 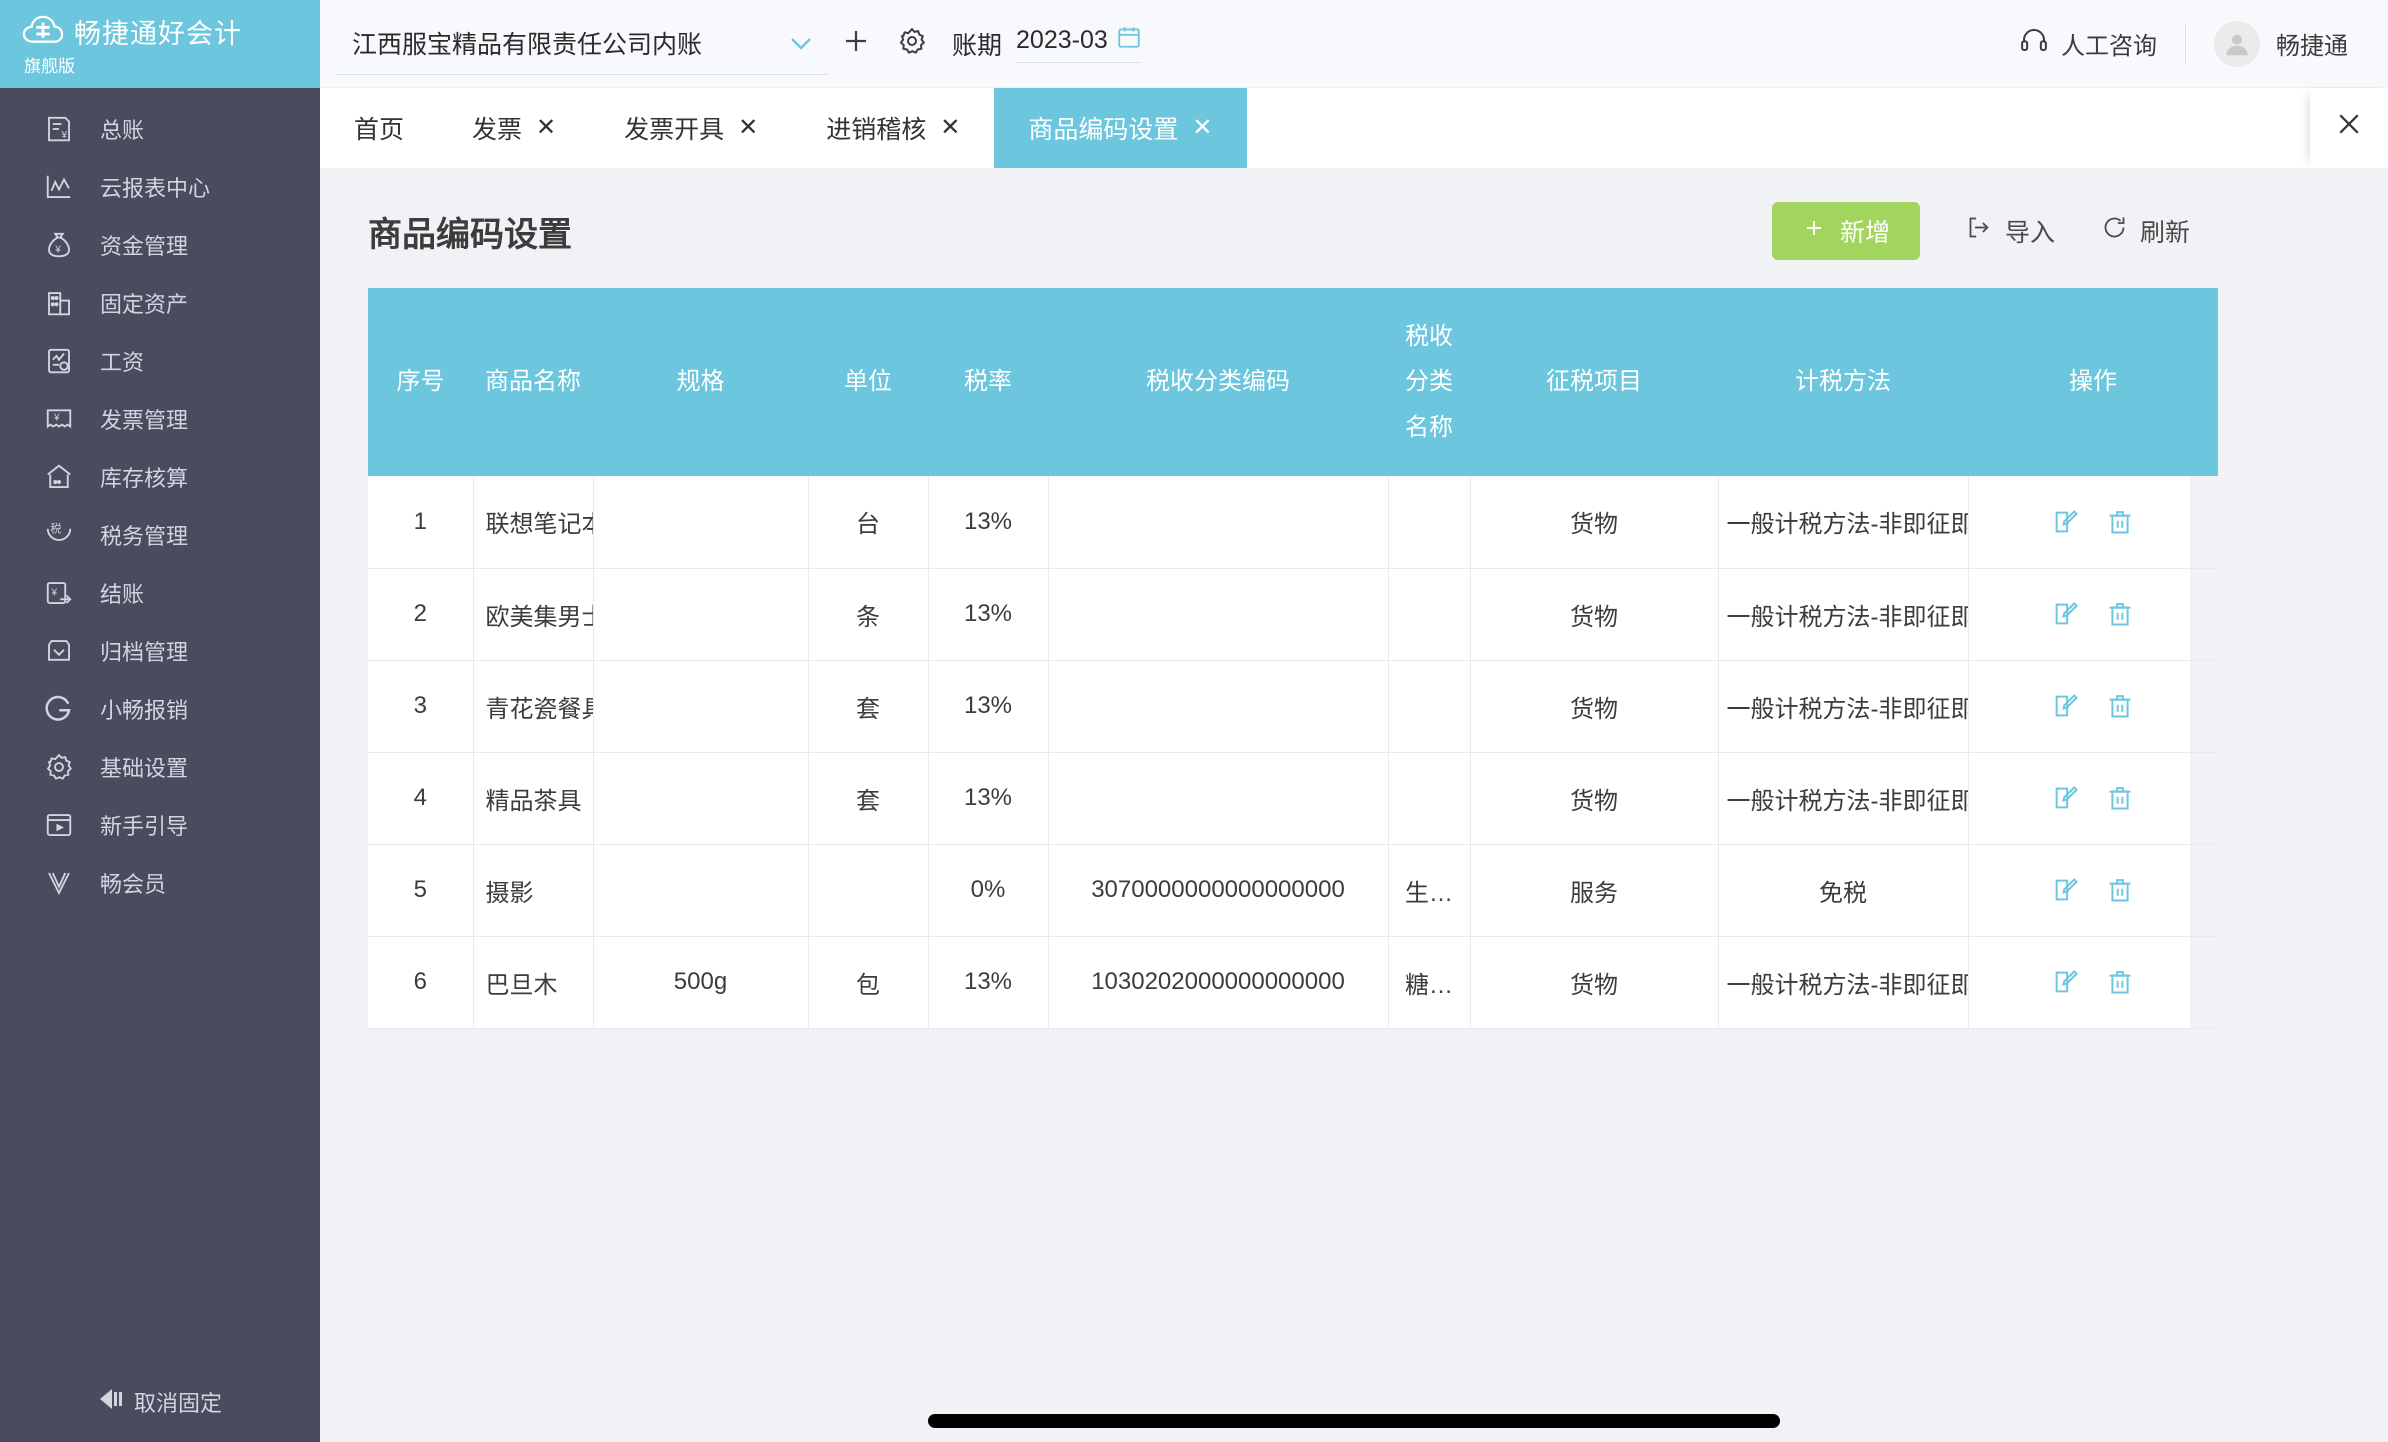 I want to click on sidebar-item-archive-management: 归档管理, so click(x=160, y=651).